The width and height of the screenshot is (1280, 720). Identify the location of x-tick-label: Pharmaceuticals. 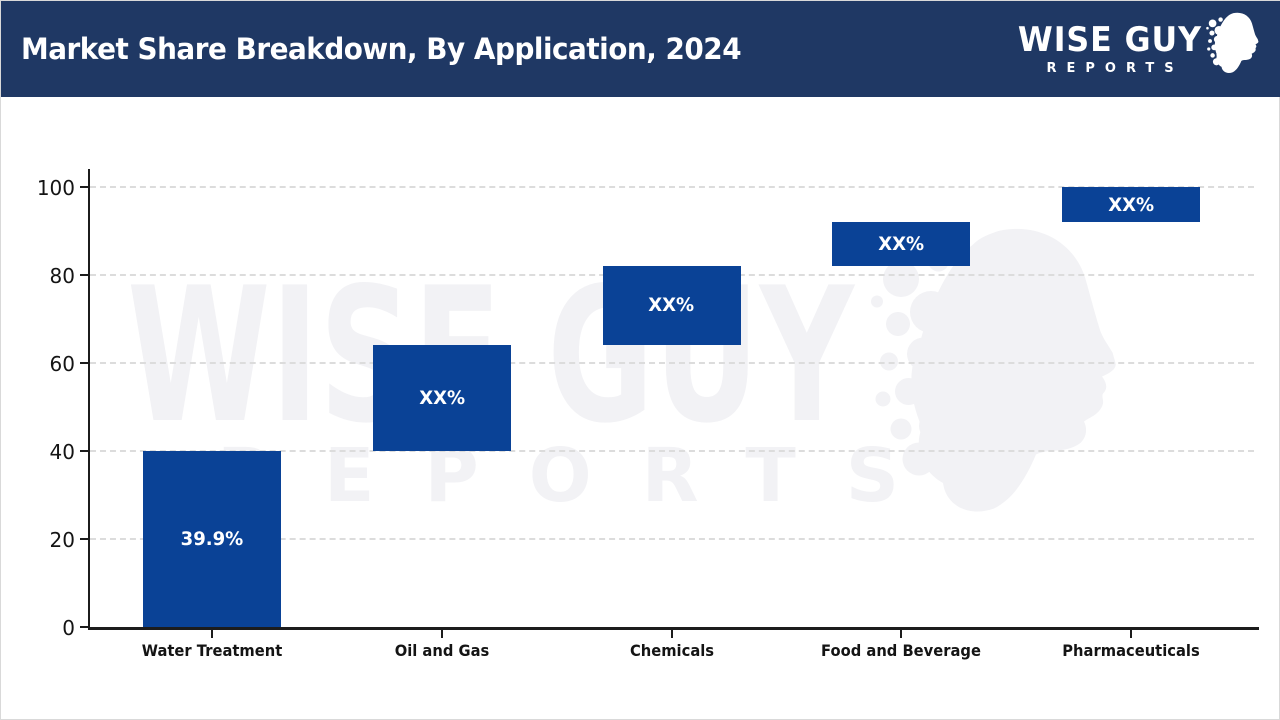
(1131, 650).